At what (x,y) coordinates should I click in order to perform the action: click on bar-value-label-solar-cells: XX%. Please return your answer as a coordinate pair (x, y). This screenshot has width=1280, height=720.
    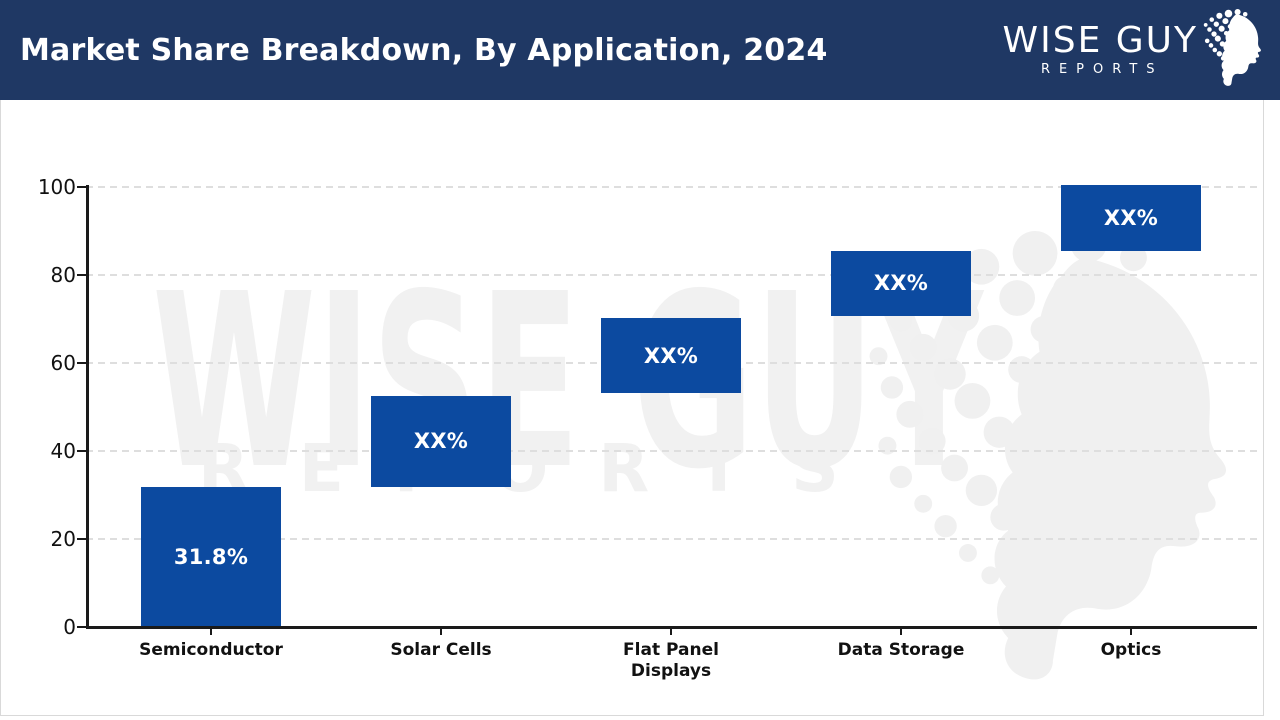
    Looking at the image, I should click on (441, 441).